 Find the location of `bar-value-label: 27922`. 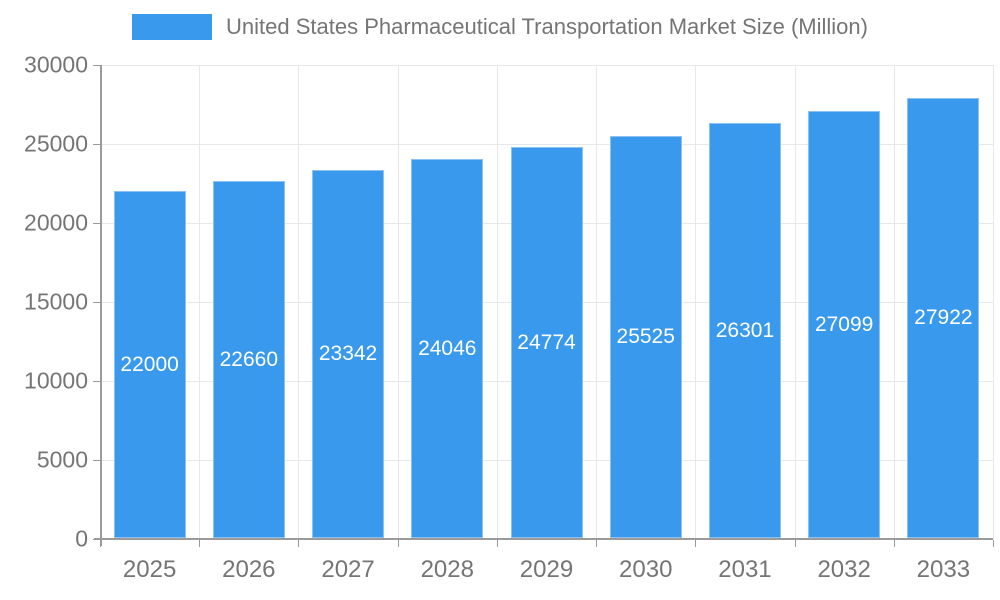

bar-value-label: 27922 is located at coordinates (943, 318).